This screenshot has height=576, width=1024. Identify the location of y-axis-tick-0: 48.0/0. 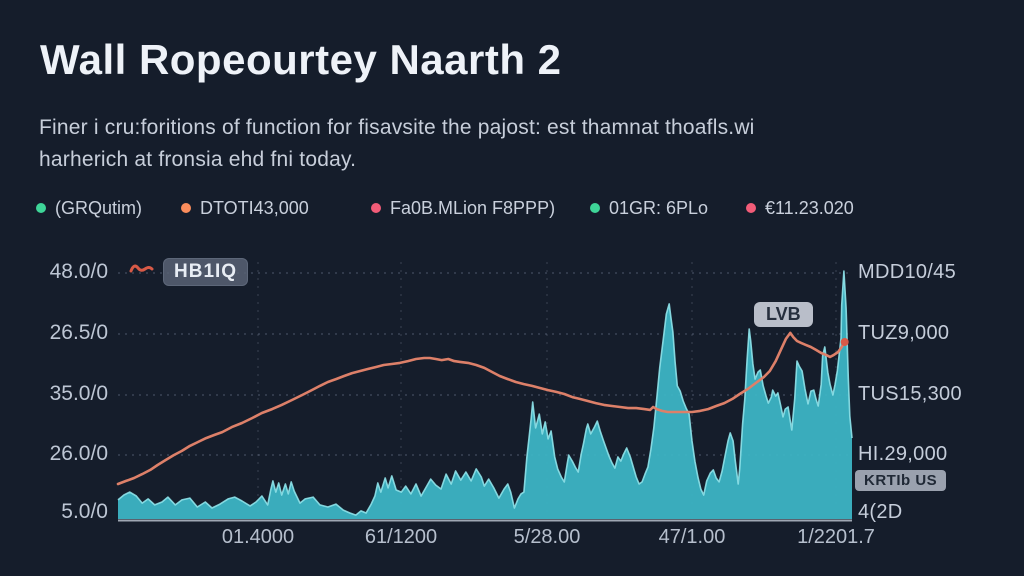
(78, 271).